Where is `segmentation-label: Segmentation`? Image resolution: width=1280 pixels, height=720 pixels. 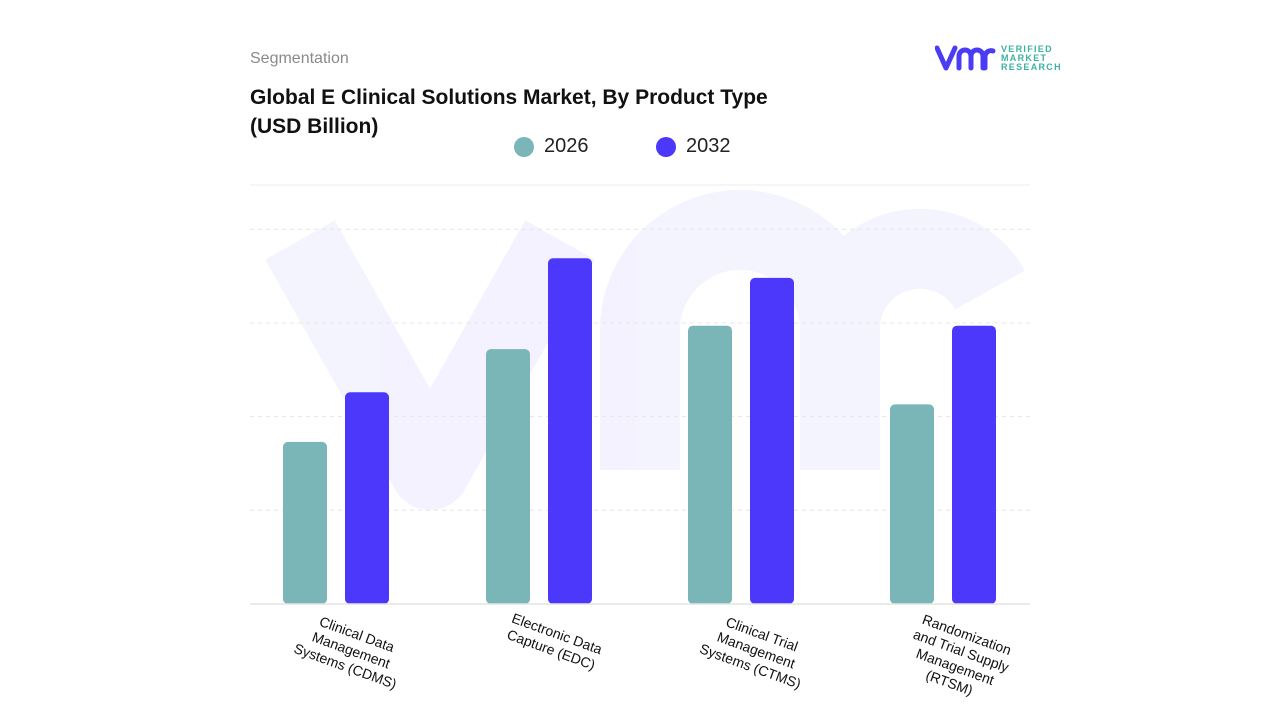 segmentation-label: Segmentation is located at coordinates (299, 58).